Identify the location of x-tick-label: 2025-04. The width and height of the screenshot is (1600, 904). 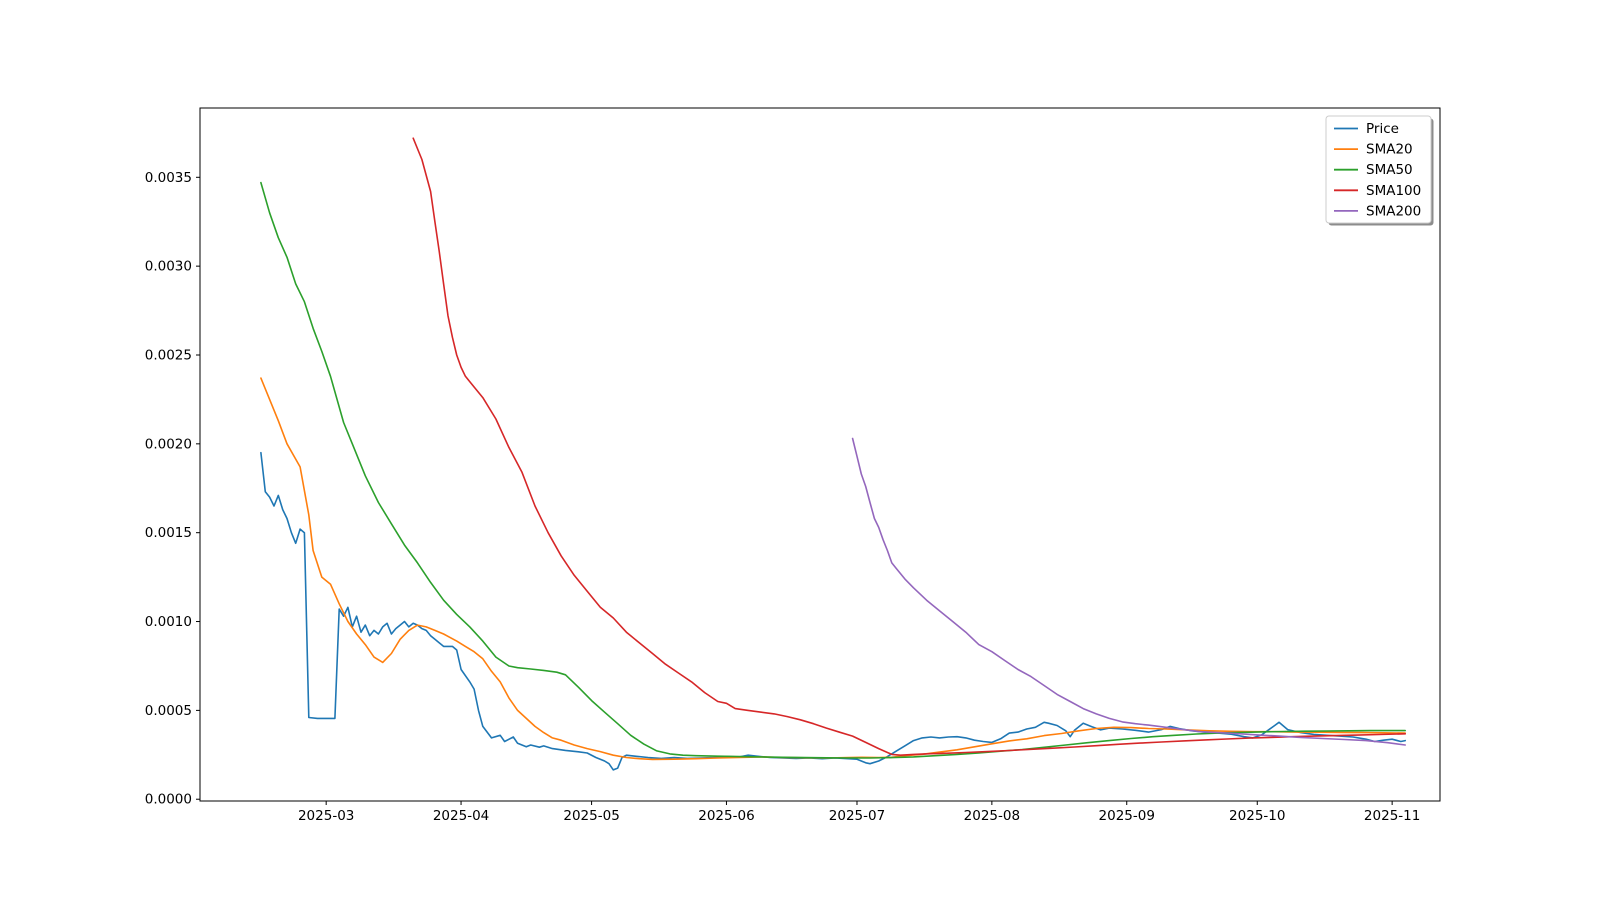
(461, 816).